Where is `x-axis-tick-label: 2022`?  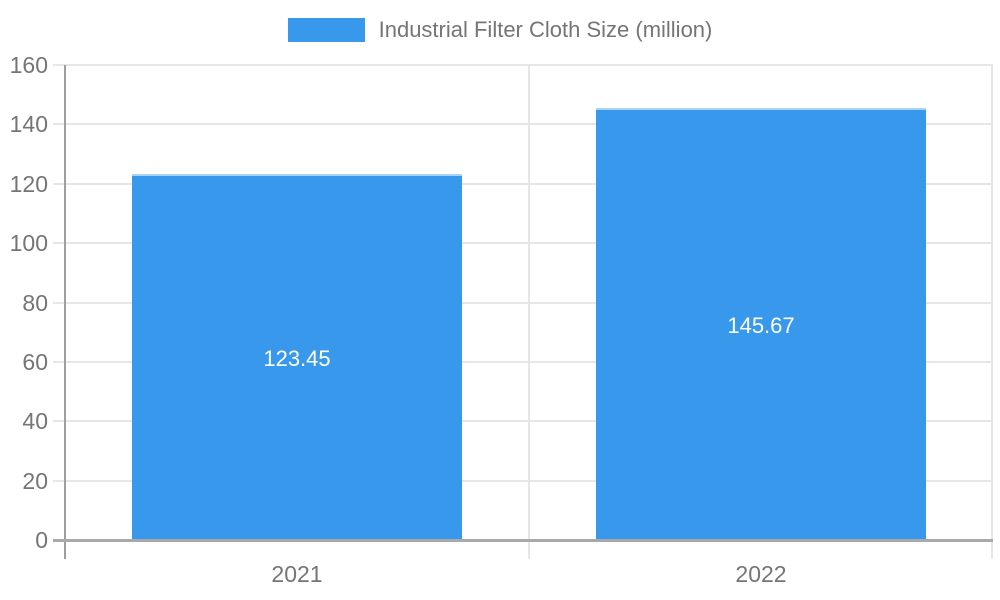 x-axis-tick-label: 2022 is located at coordinates (761, 574).